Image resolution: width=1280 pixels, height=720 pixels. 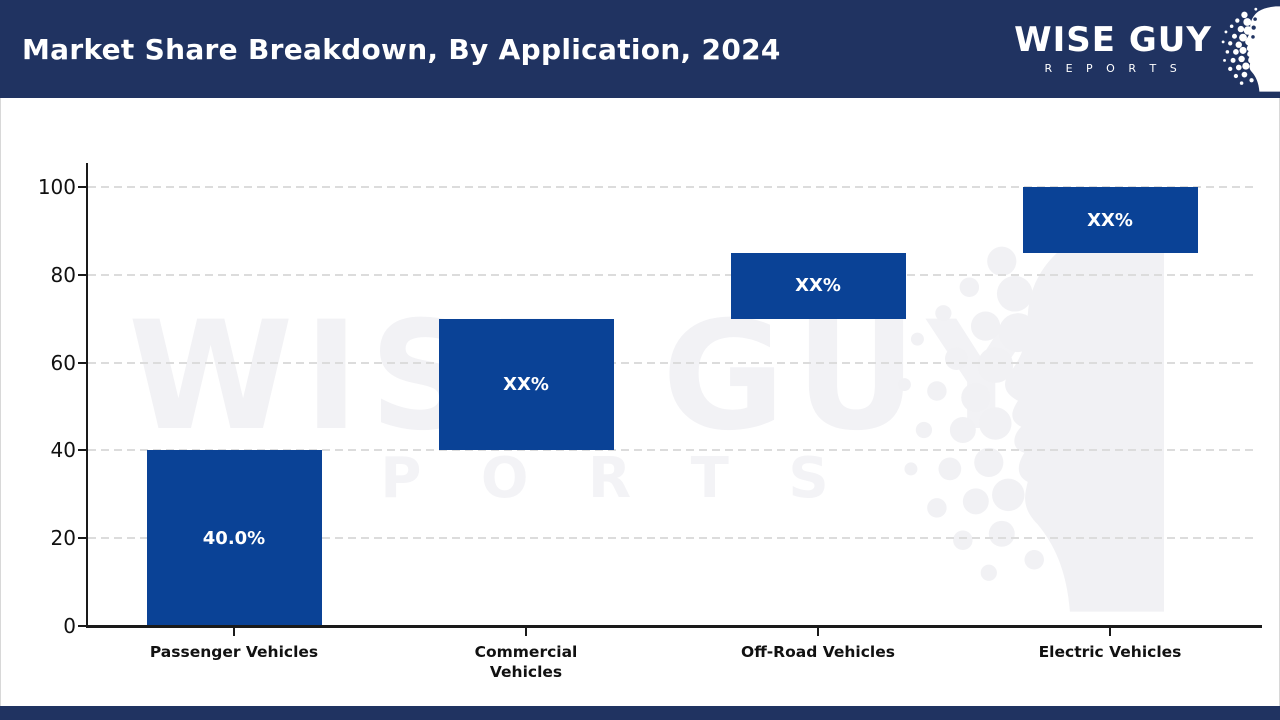 I want to click on bar-segment: 40.0%, so click(x=234, y=538).